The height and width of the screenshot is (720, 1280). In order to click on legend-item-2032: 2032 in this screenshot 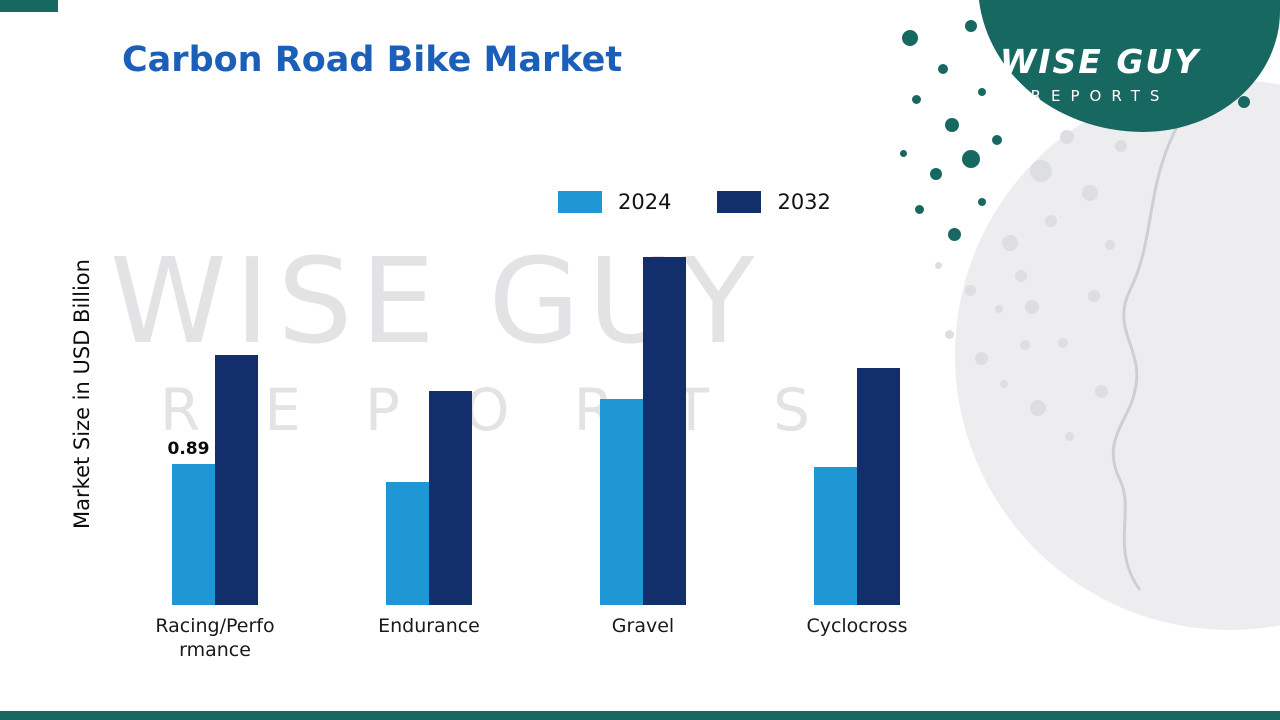, I will do `click(774, 202)`.